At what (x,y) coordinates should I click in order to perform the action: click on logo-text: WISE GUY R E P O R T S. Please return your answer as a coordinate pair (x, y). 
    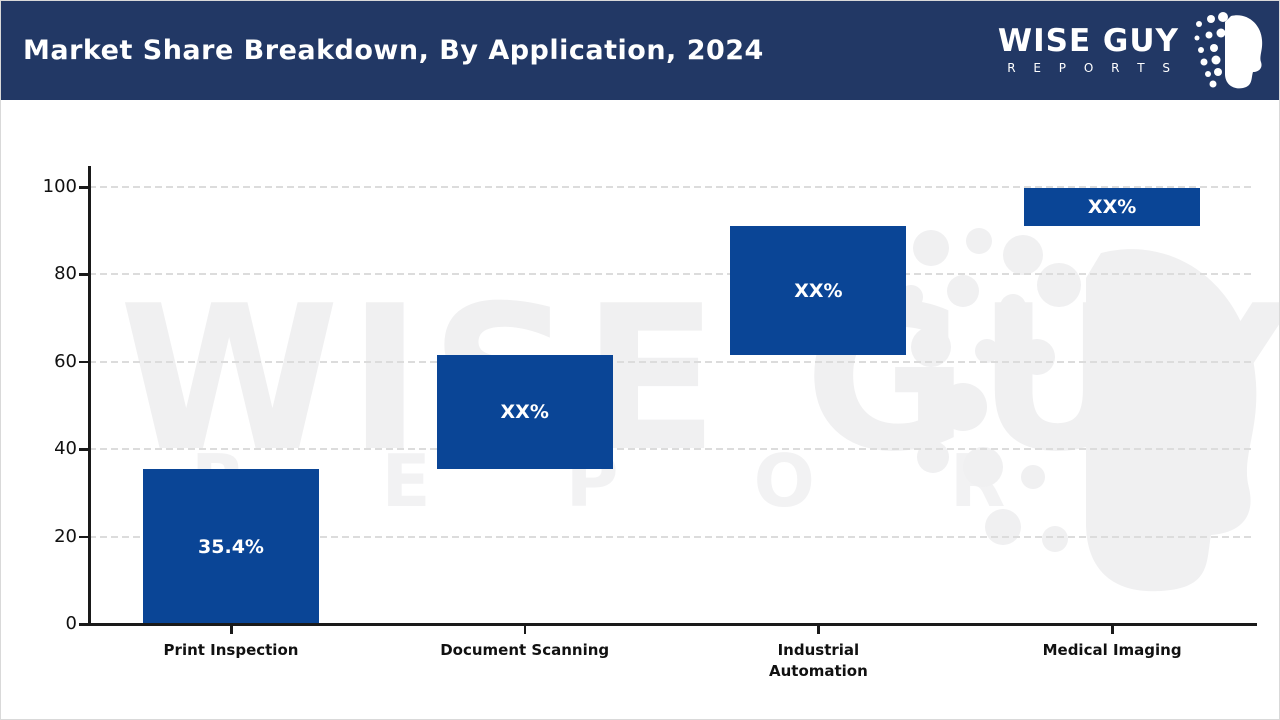
    Looking at the image, I should click on (1088, 49).